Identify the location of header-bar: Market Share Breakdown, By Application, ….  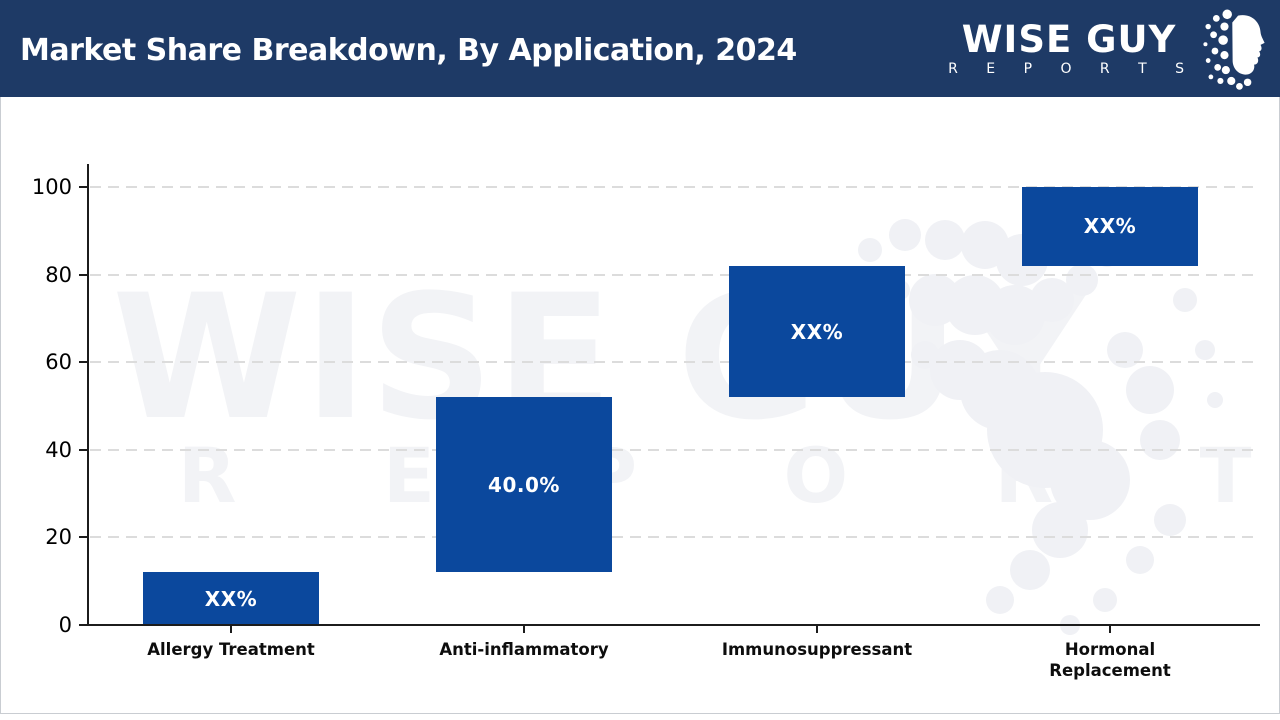
(640, 48).